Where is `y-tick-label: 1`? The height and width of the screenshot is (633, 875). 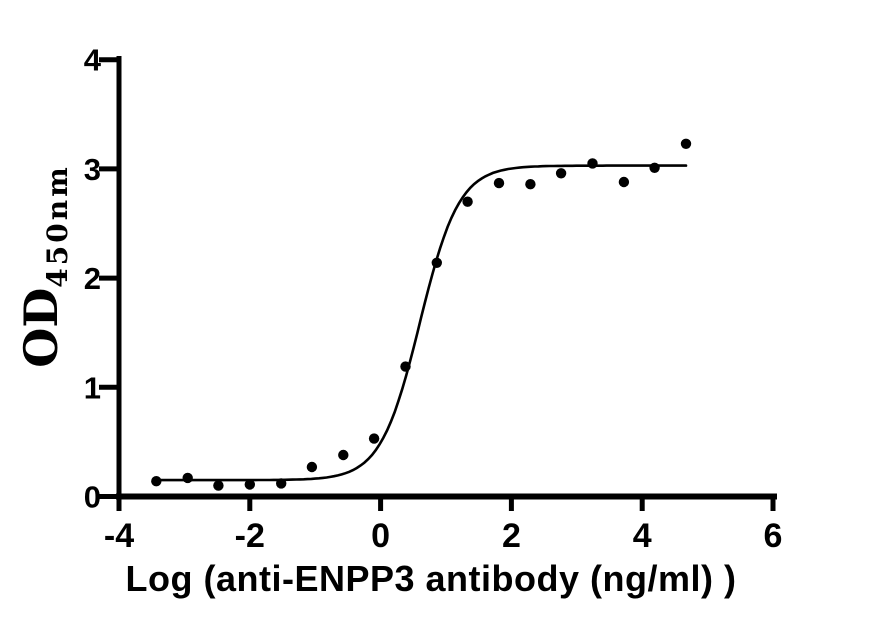
y-tick-label: 1 is located at coordinates (92, 387).